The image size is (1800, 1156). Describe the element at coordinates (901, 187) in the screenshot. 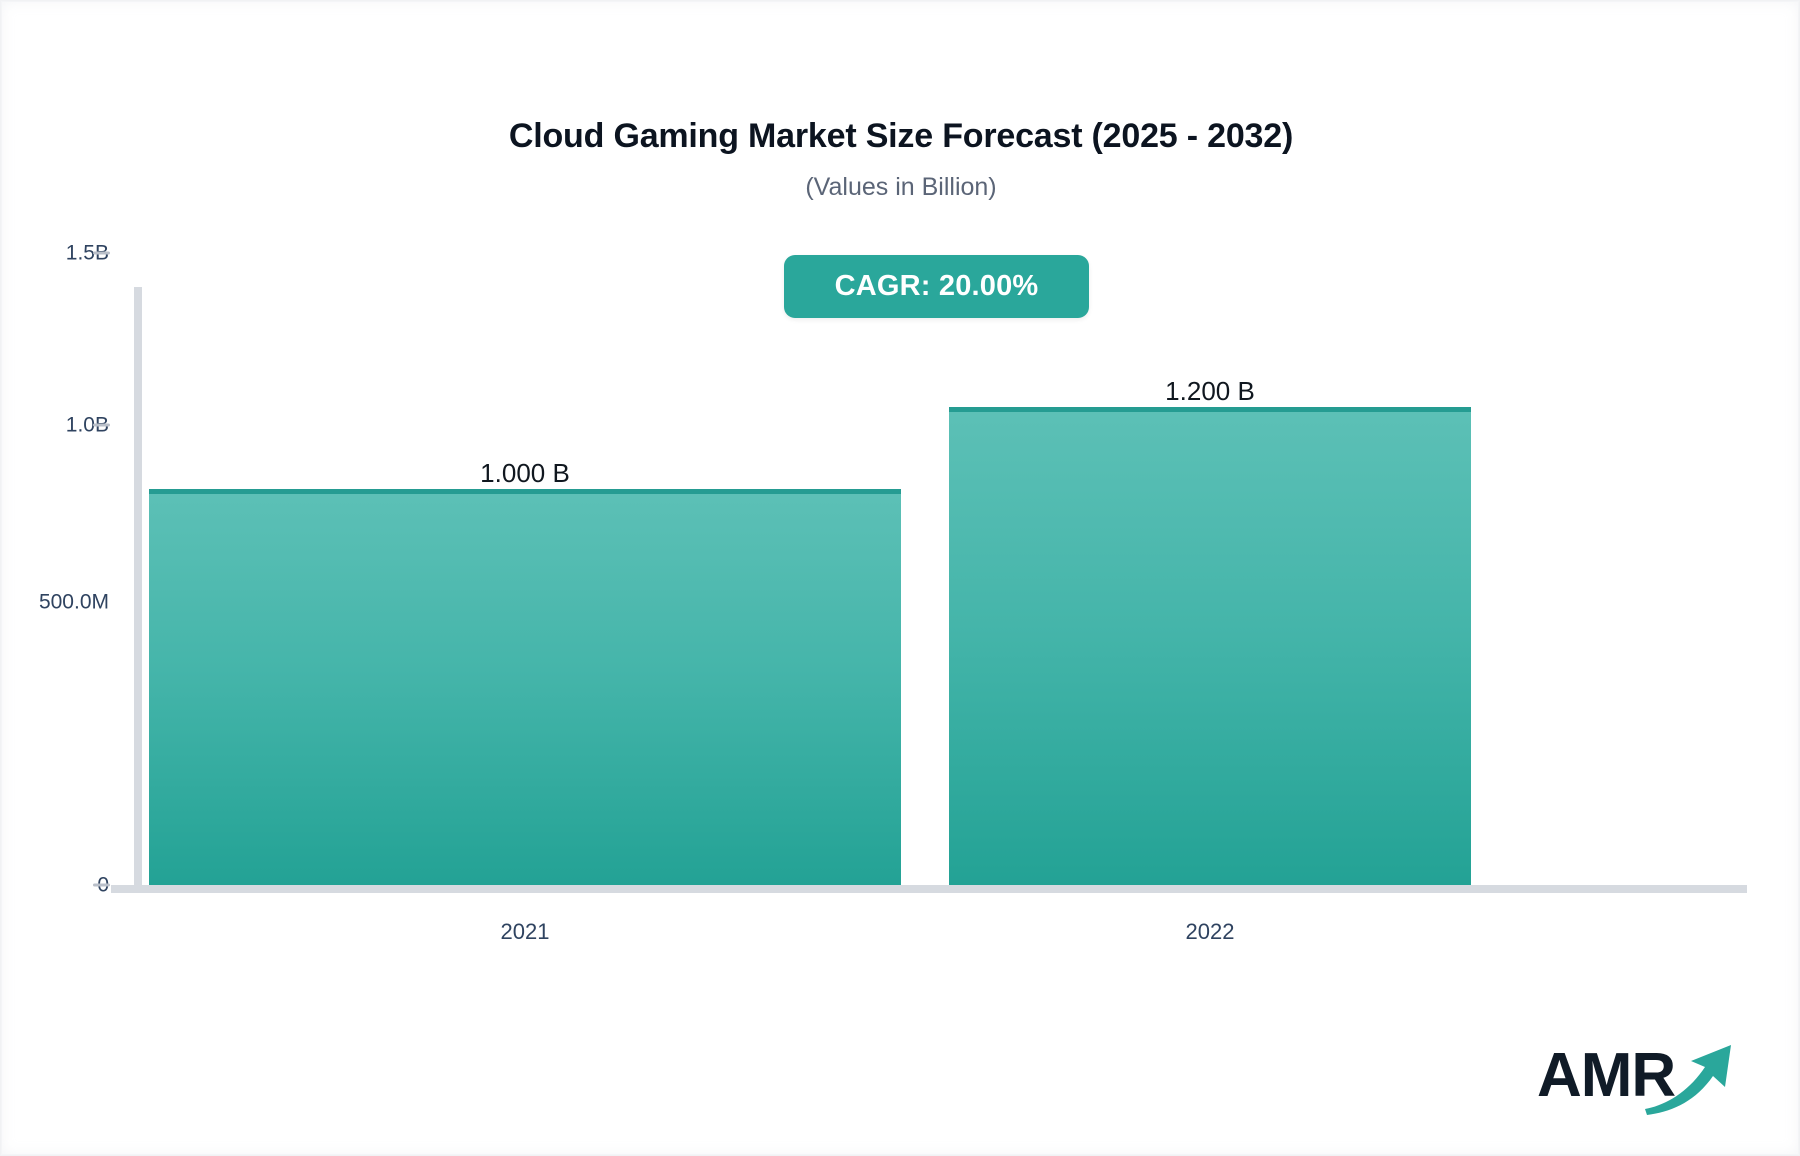

I see `chart-subtitle: (Values in Billion)` at that location.